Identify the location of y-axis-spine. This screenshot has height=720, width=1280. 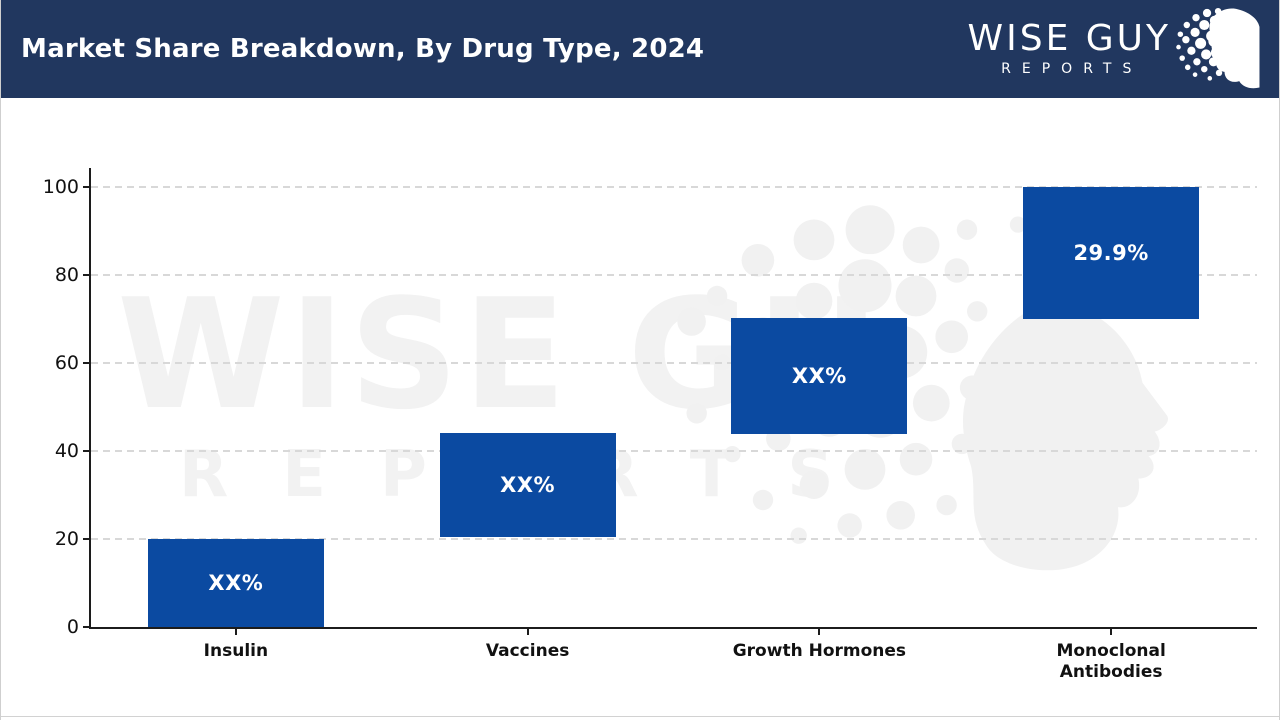
(90, 398).